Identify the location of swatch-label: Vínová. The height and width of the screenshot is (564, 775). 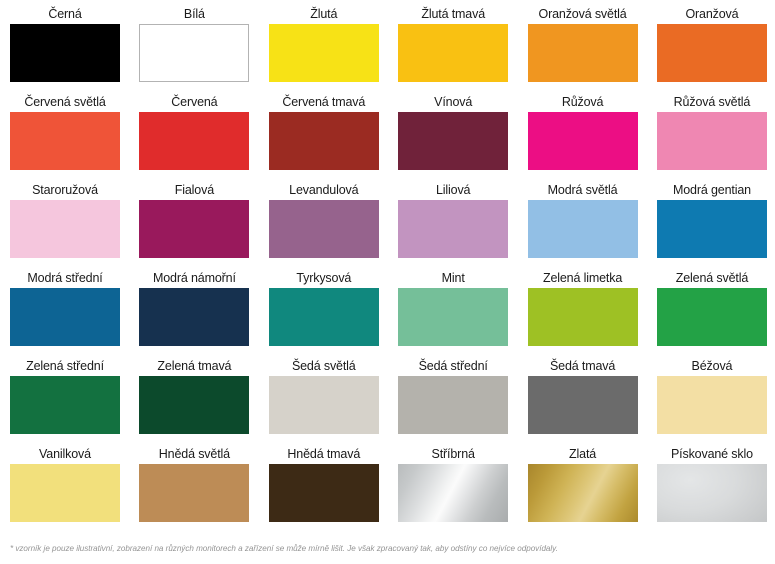
(453, 102).